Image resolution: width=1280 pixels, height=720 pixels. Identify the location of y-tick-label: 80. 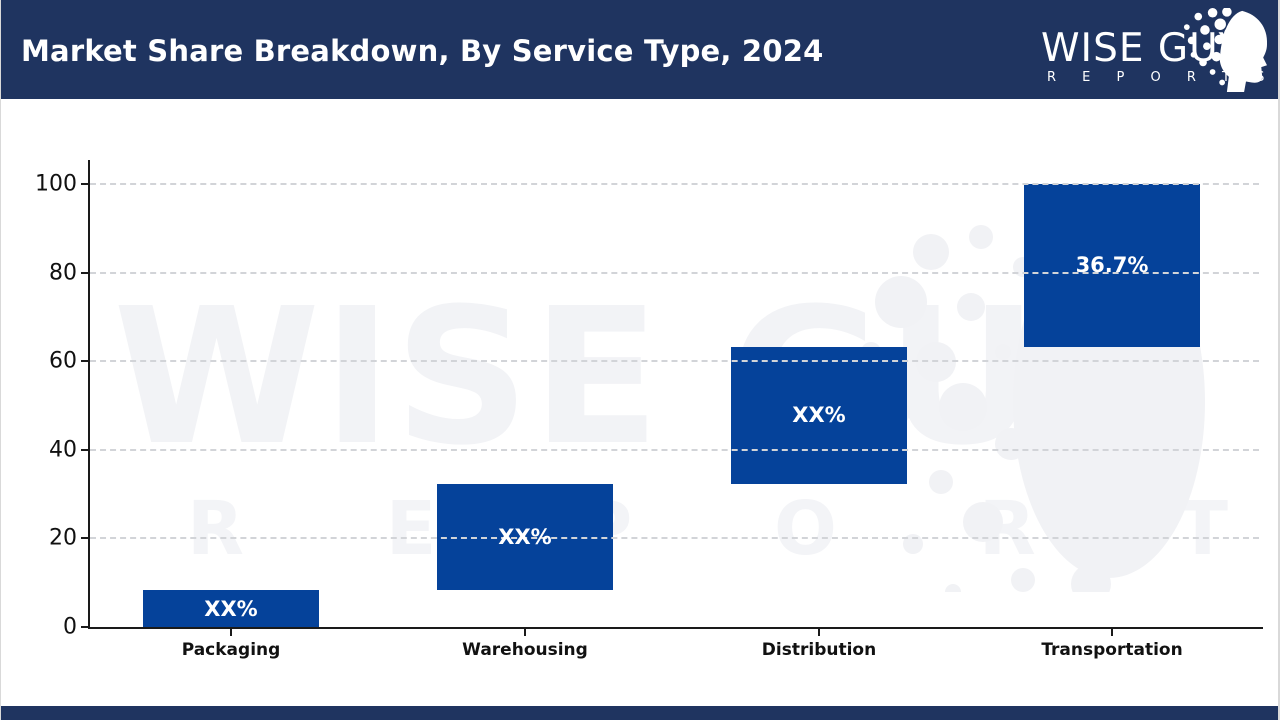
(63, 273).